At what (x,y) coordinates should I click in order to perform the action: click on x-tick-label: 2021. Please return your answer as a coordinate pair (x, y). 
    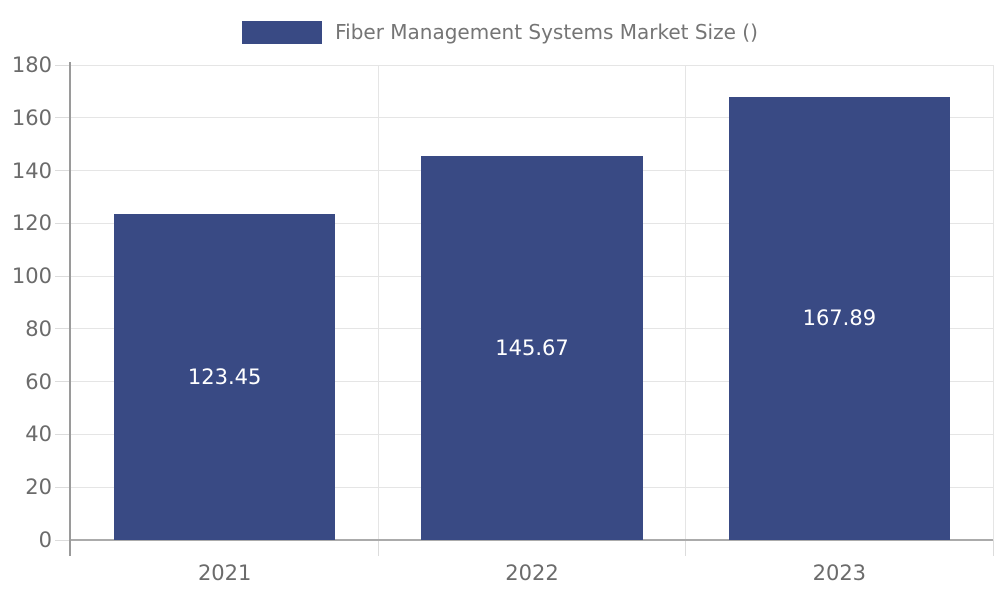
    Looking at the image, I should click on (224, 573).